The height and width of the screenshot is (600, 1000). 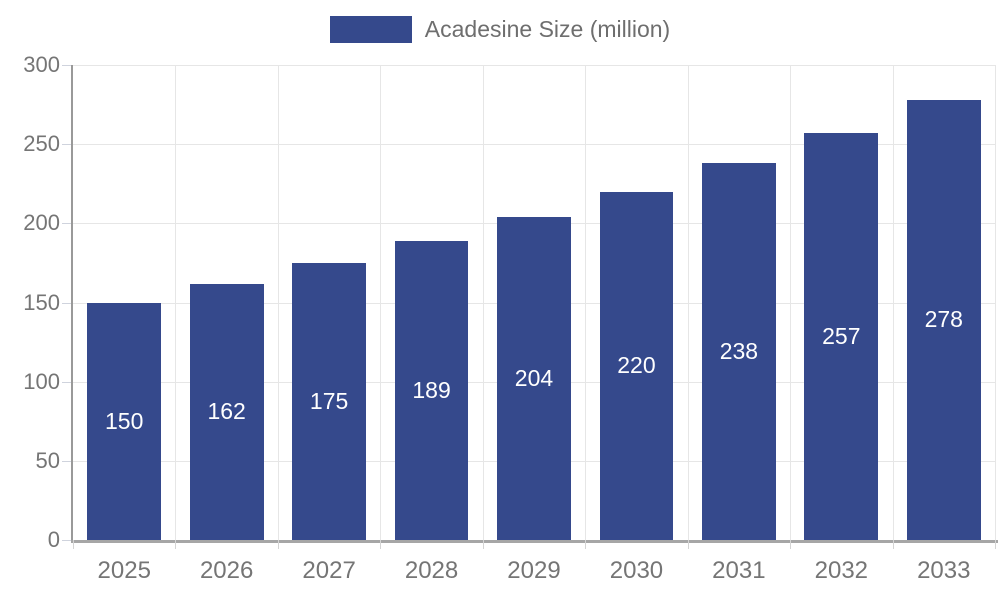 What do you see at coordinates (370, 29) in the screenshot?
I see `legend-swatch` at bounding box center [370, 29].